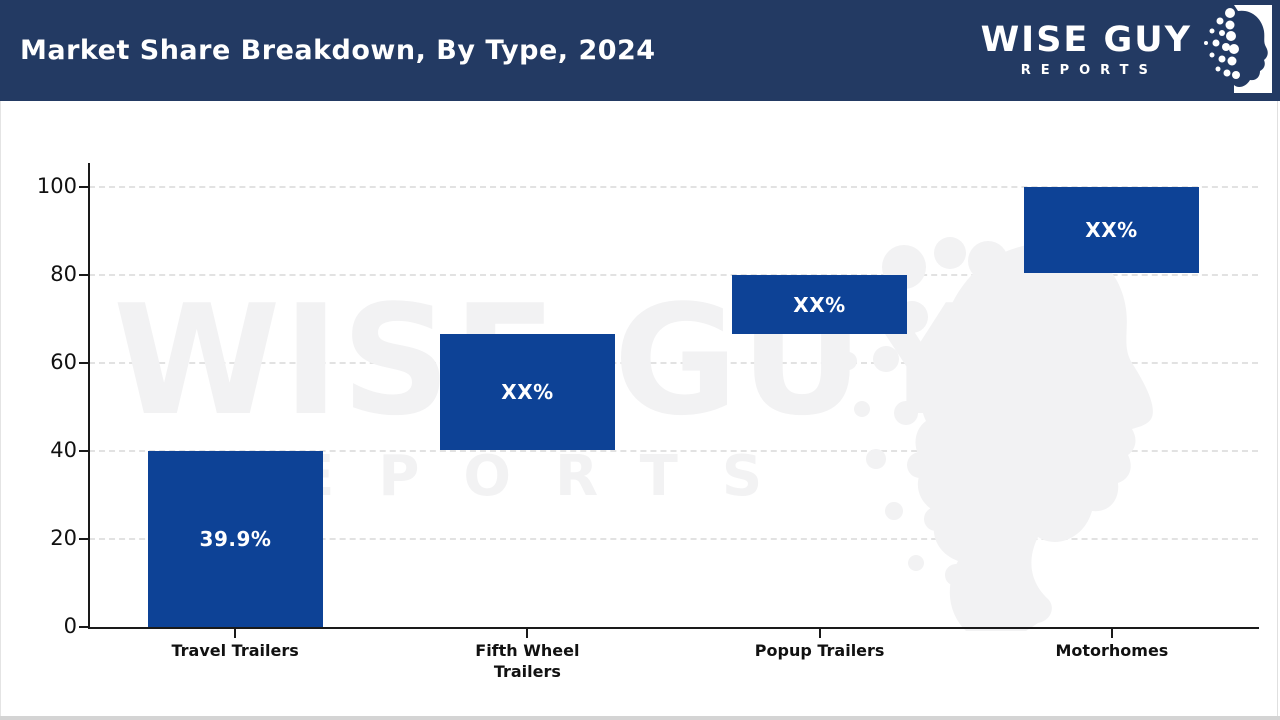  Describe the element at coordinates (1089, 70) in the screenshot. I see `brand-subname: REPORTS` at that location.